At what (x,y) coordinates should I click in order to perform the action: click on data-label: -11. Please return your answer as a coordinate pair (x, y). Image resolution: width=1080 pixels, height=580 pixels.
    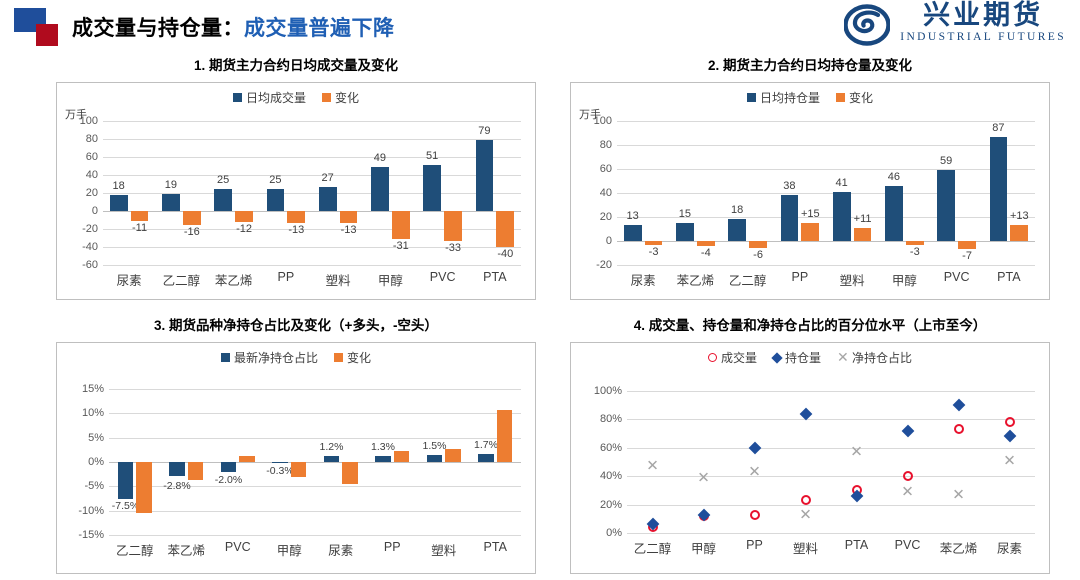
    Looking at the image, I should click on (140, 227).